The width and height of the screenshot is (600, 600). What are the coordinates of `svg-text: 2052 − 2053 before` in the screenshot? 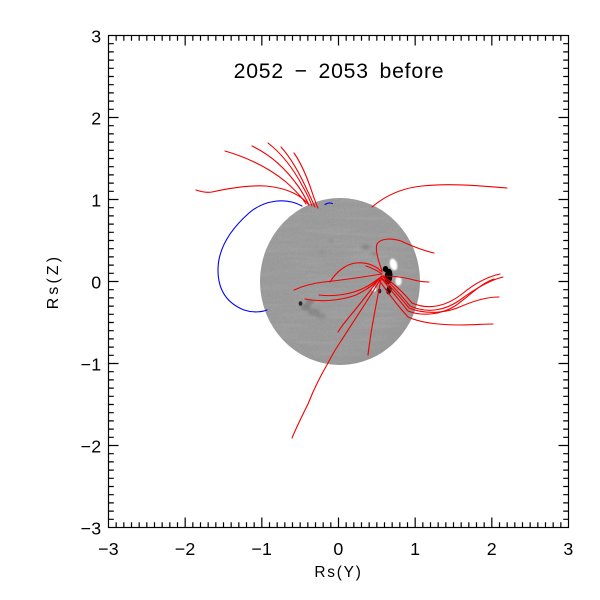 It's located at (339, 71).